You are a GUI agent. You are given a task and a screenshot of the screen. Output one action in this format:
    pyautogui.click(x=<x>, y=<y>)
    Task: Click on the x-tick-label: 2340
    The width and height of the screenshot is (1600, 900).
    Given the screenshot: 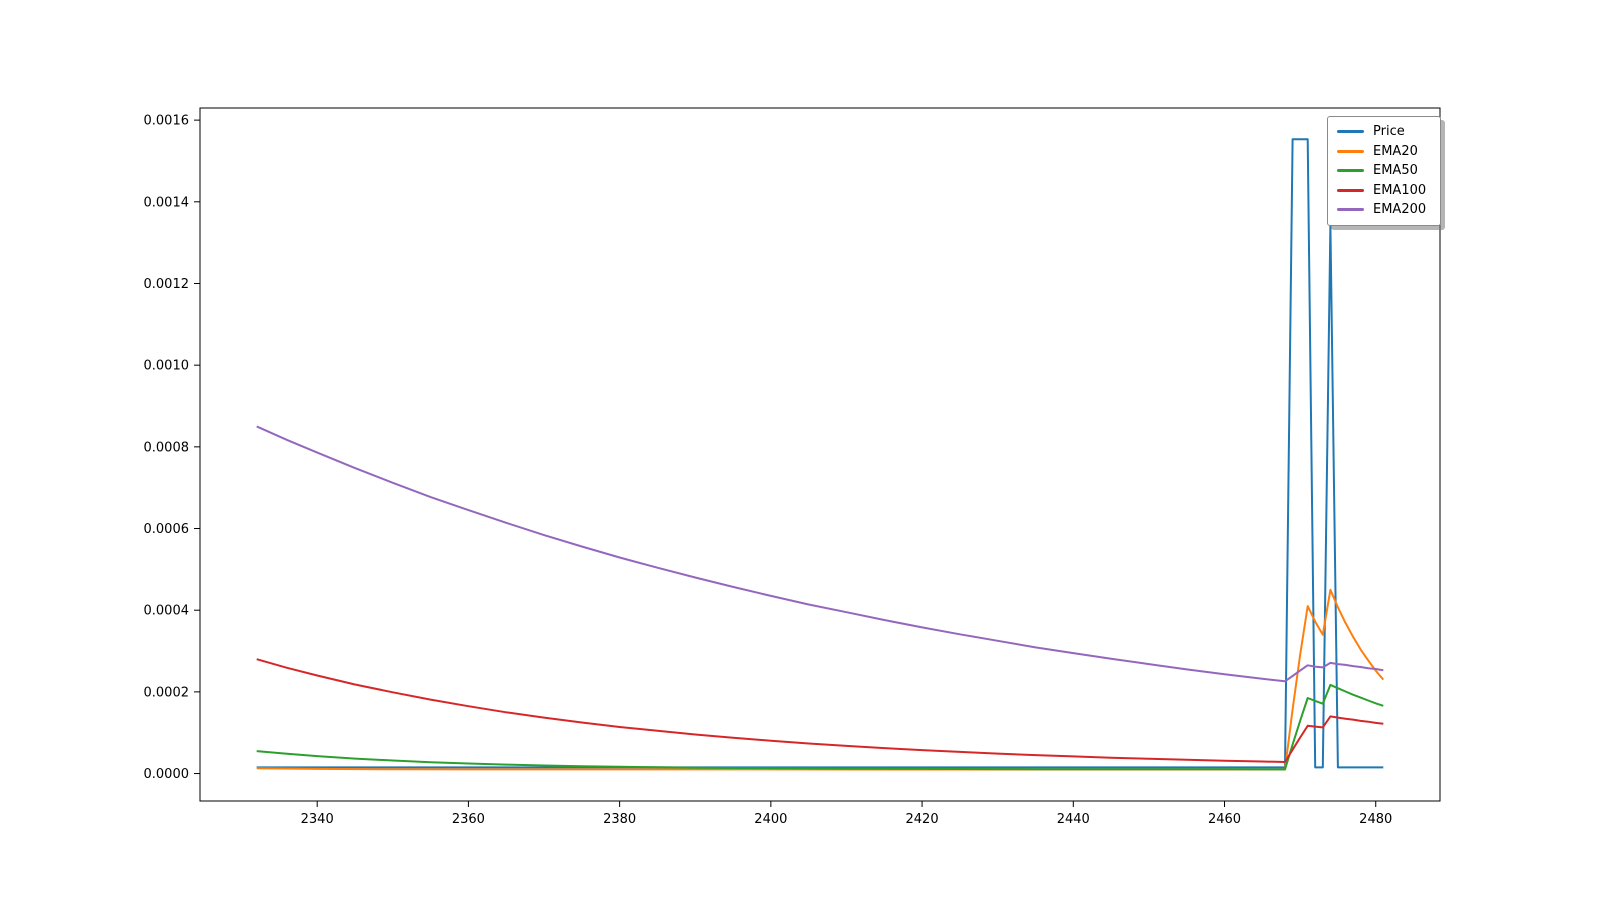 What is the action you would take?
    pyautogui.click(x=317, y=819)
    